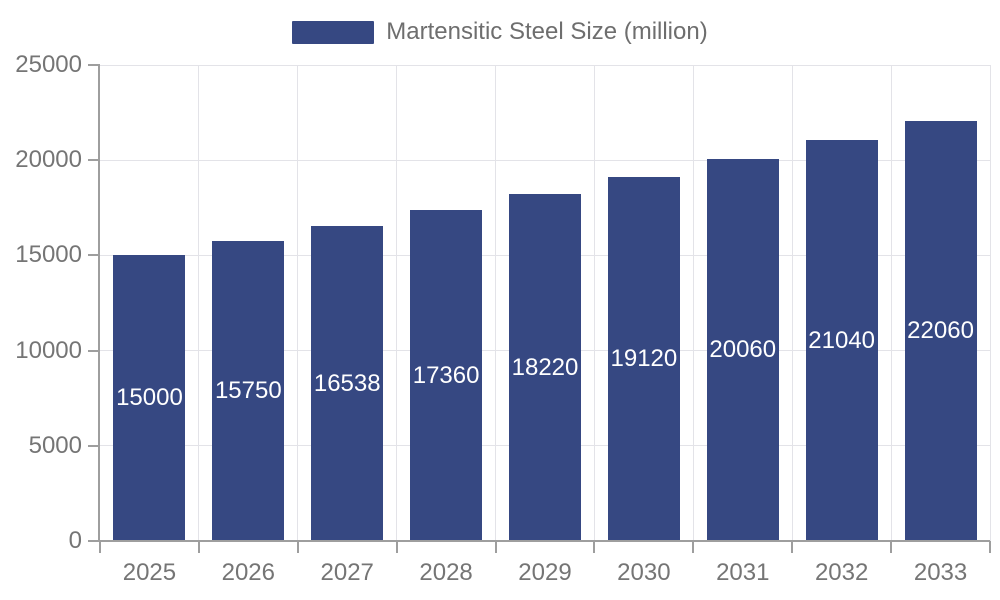 This screenshot has height=600, width=1000. I want to click on bar-value-label: 22060, so click(940, 330).